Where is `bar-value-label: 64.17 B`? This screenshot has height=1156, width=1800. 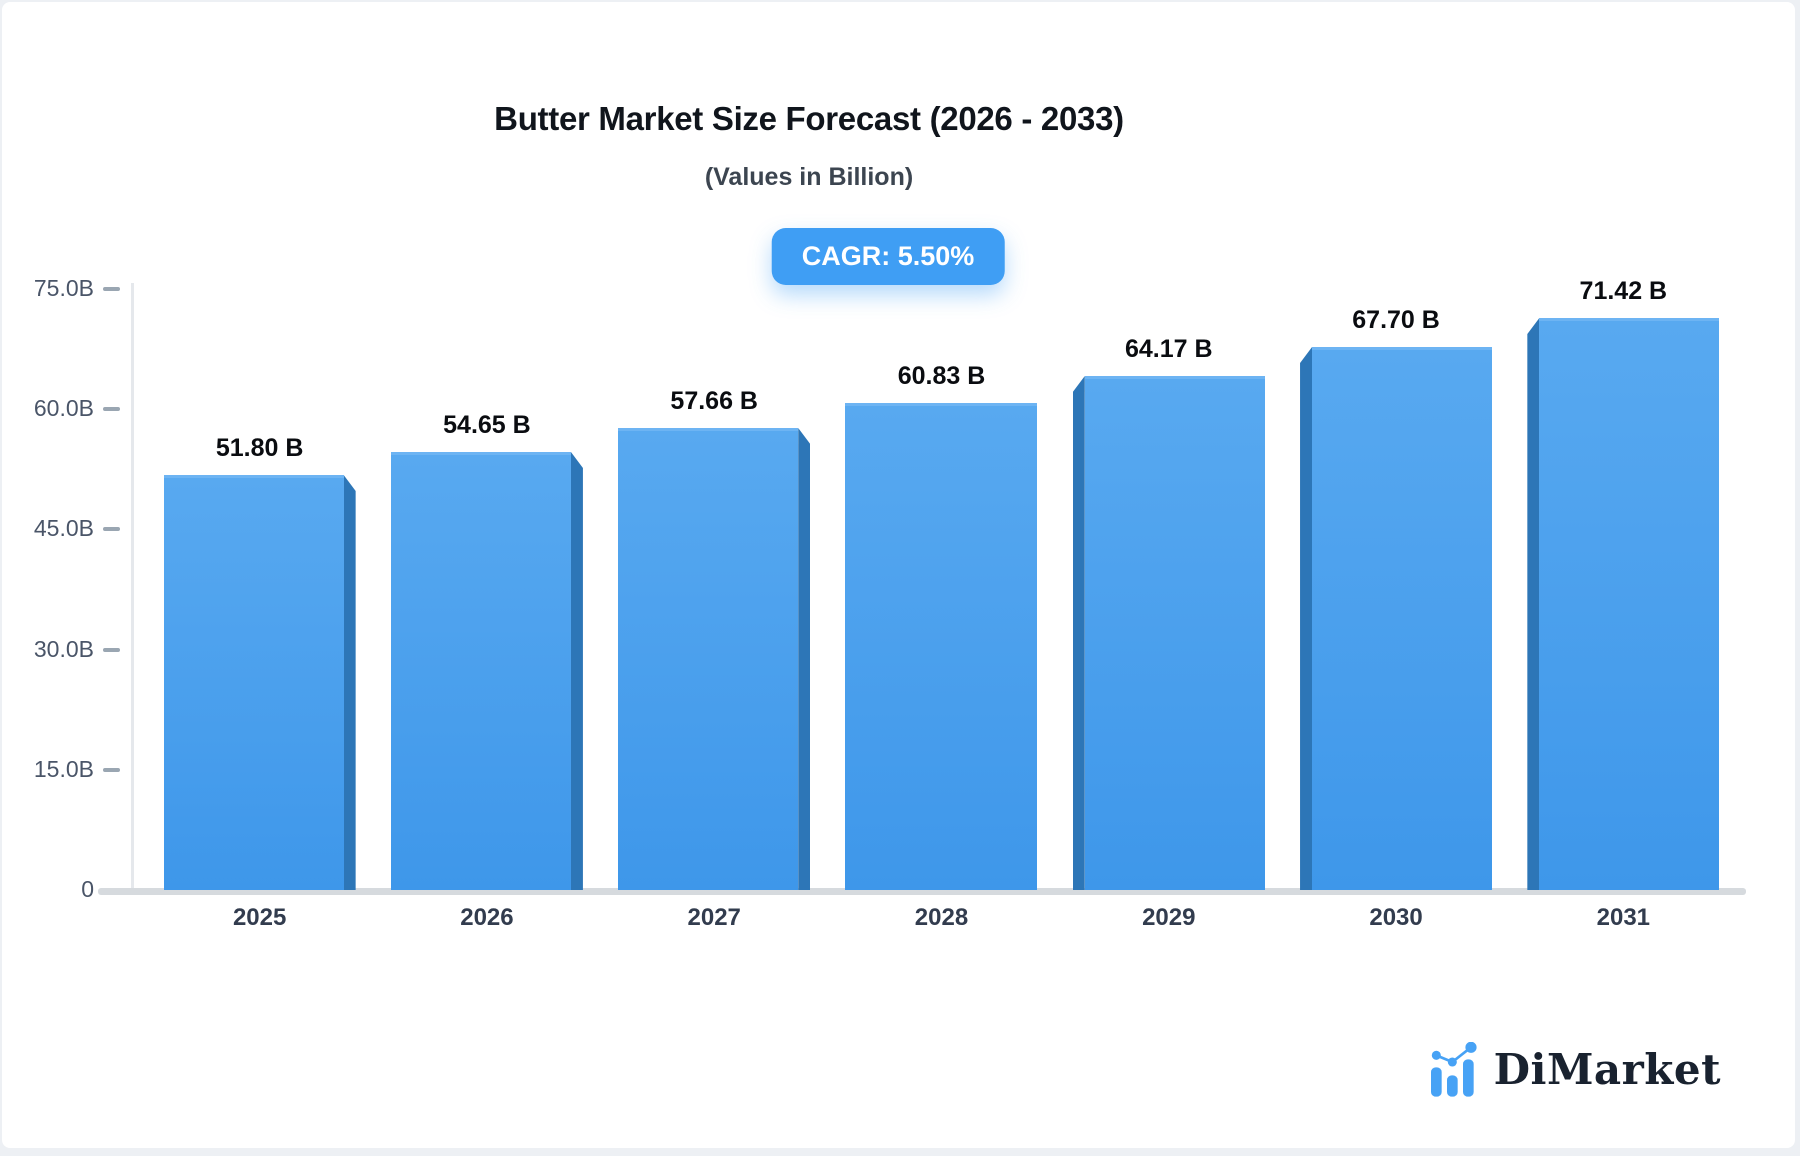
bar-value-label: 64.17 B is located at coordinates (1168, 349).